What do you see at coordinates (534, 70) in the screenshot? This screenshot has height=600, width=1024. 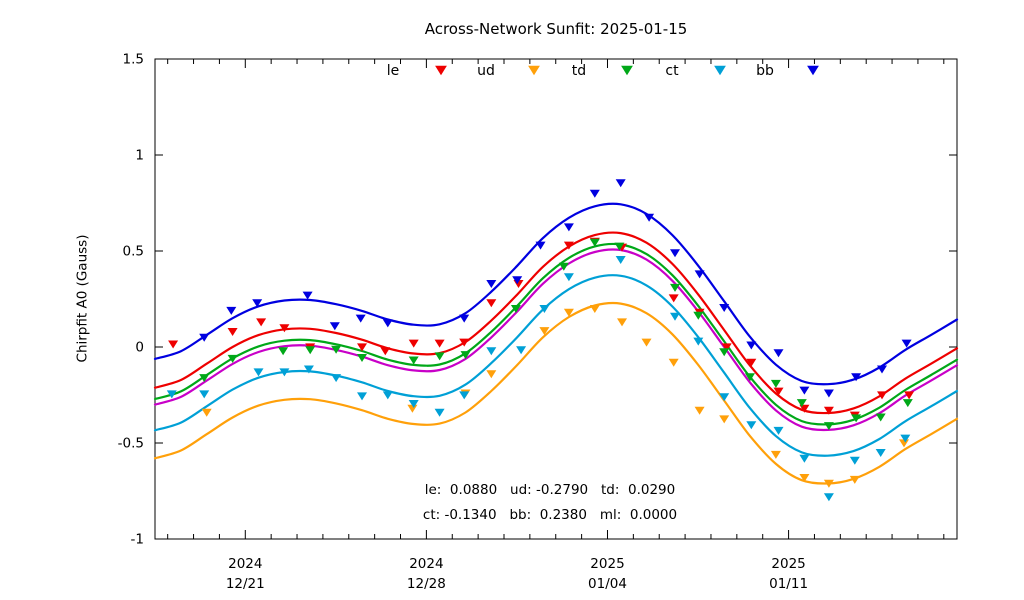 I see `legend-marker-ud` at bounding box center [534, 70].